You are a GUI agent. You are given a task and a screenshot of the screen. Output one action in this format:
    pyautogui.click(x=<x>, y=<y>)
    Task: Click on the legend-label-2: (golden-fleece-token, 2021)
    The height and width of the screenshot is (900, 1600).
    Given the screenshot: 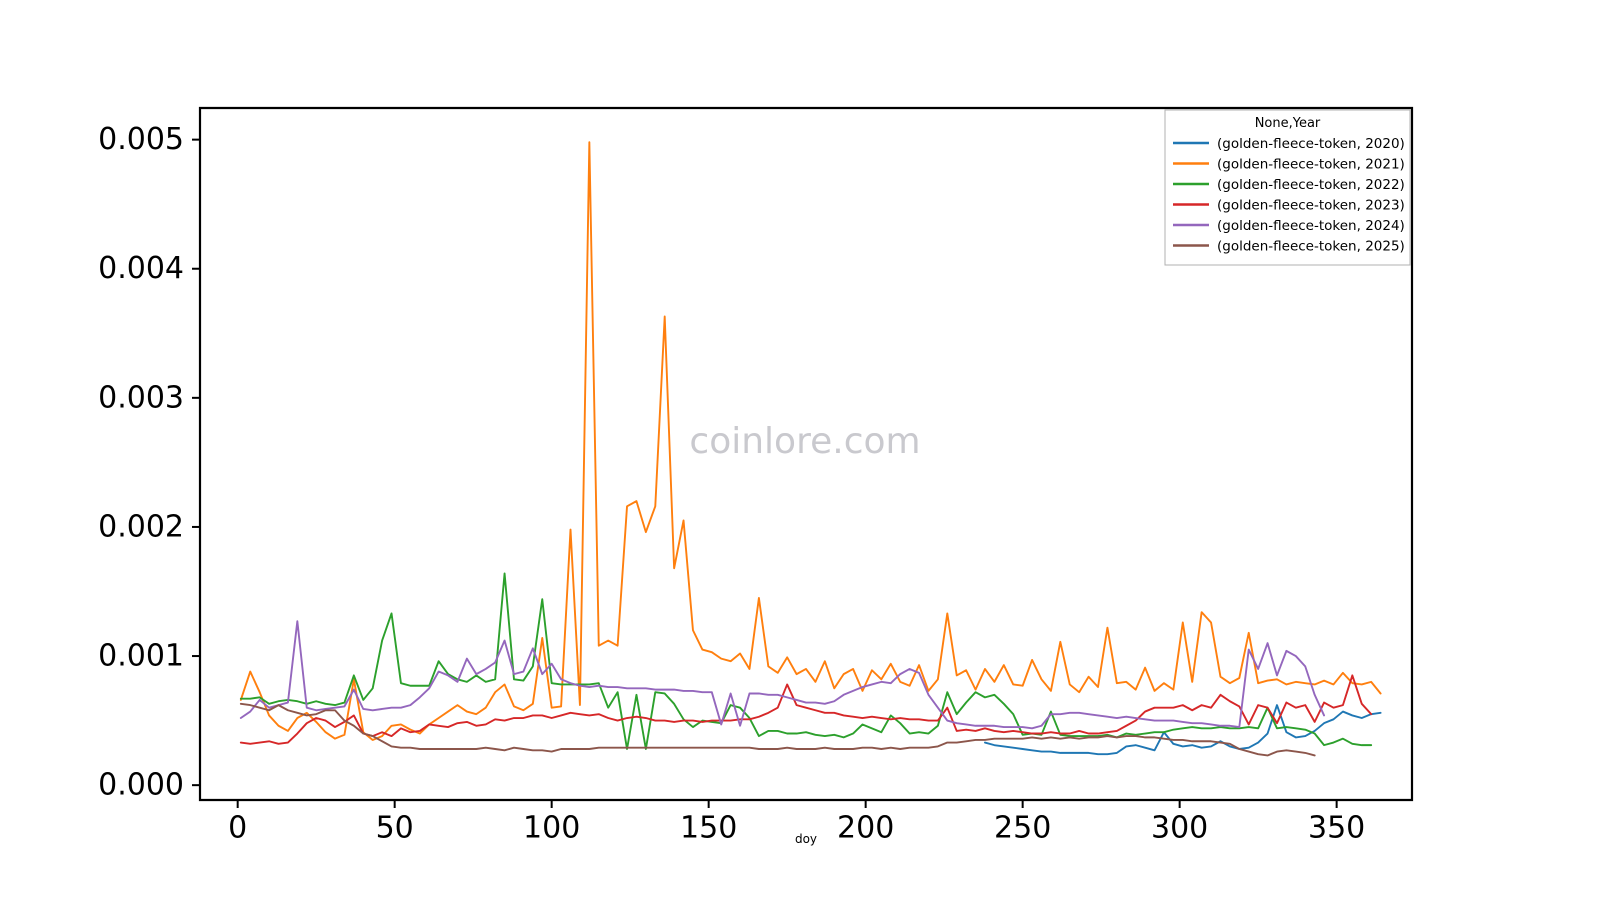 What is the action you would take?
    pyautogui.click(x=1311, y=165)
    